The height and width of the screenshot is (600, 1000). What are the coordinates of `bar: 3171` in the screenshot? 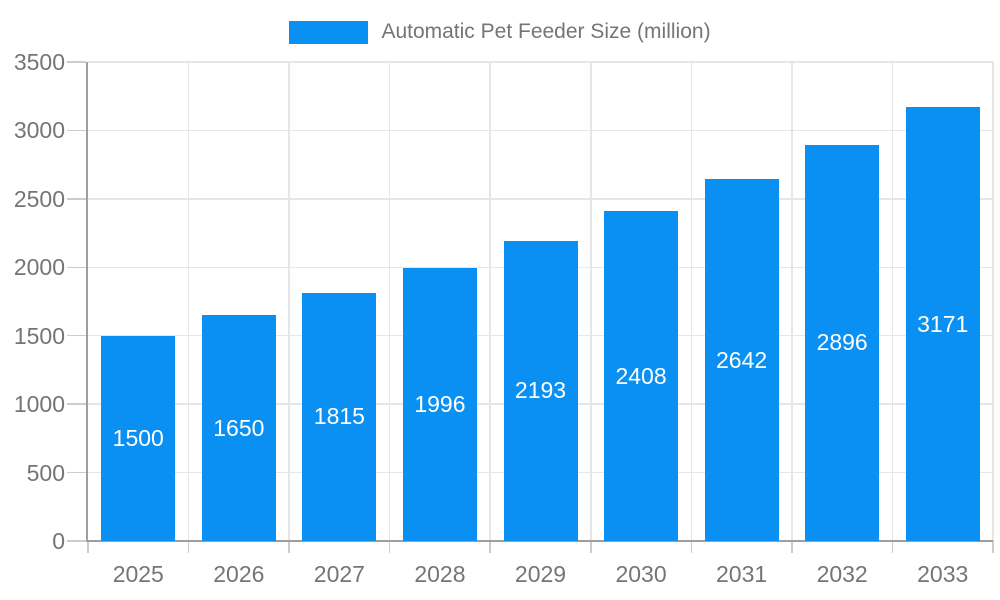 It's located at (942, 324).